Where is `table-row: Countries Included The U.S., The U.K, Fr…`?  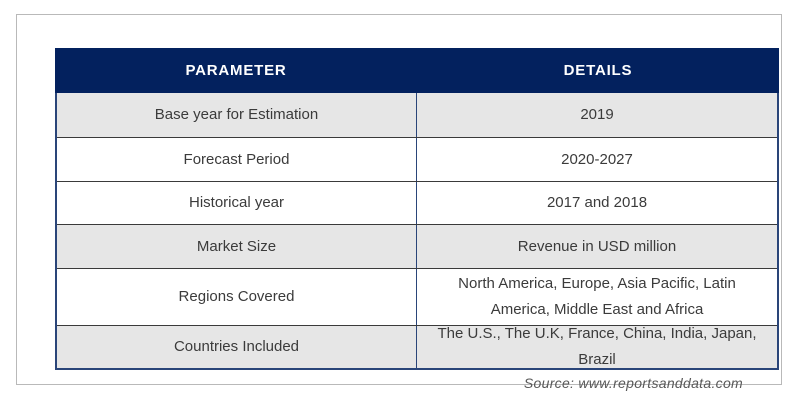 table-row: Countries Included The U.S., The U.K, Fr… is located at coordinates (417, 346).